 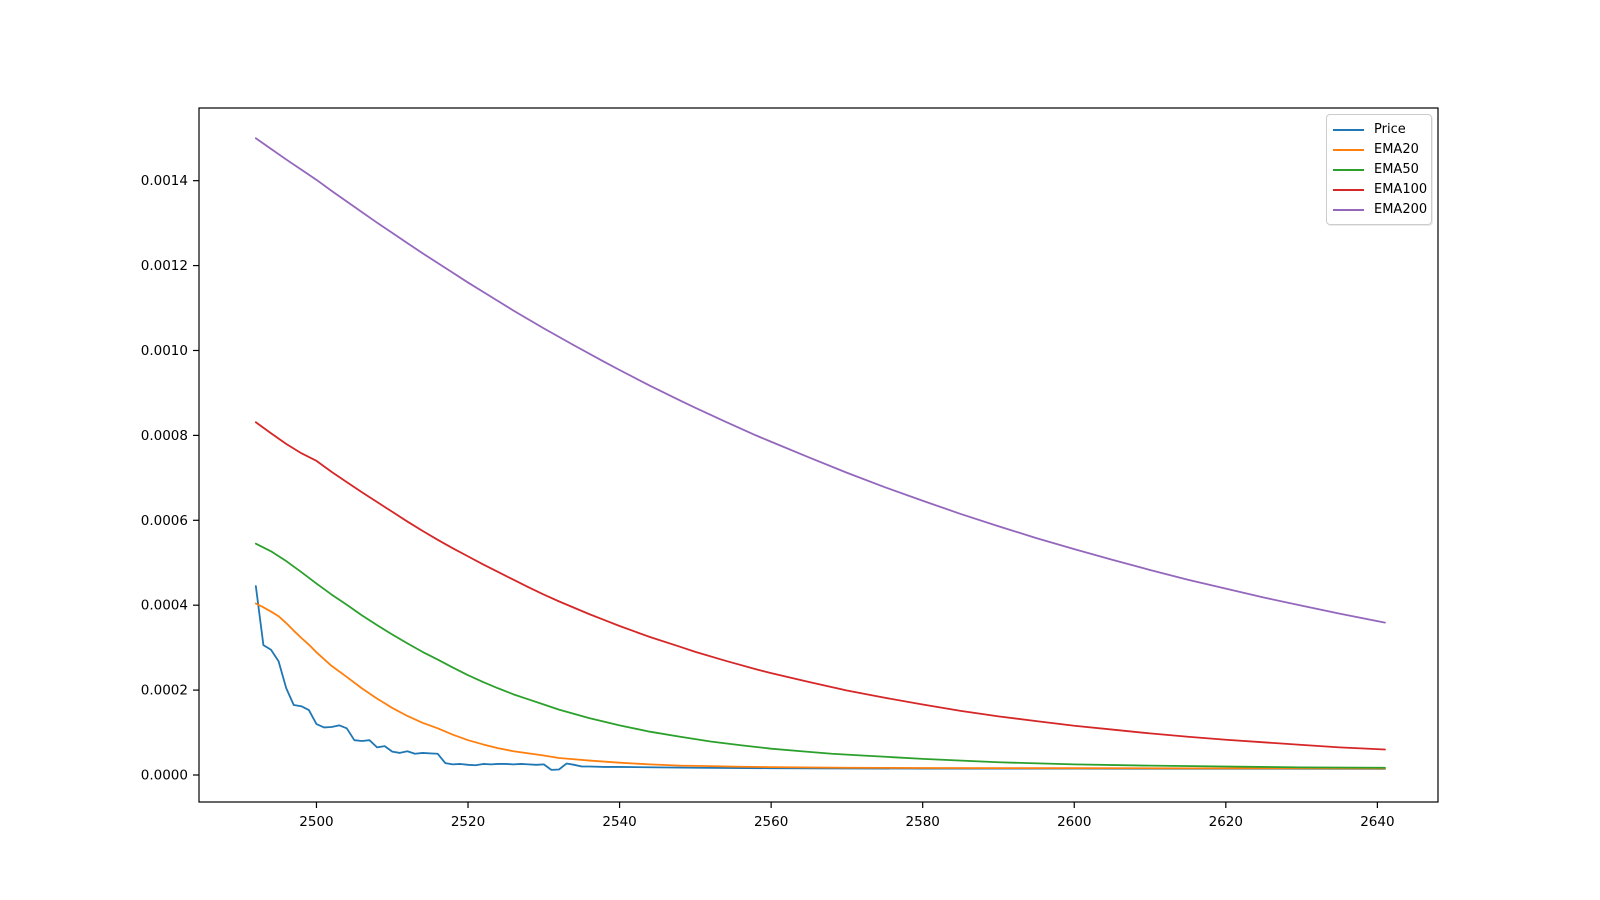 What do you see at coordinates (164, 776) in the screenshot?
I see `y-tick-label: 0.0000` at bounding box center [164, 776].